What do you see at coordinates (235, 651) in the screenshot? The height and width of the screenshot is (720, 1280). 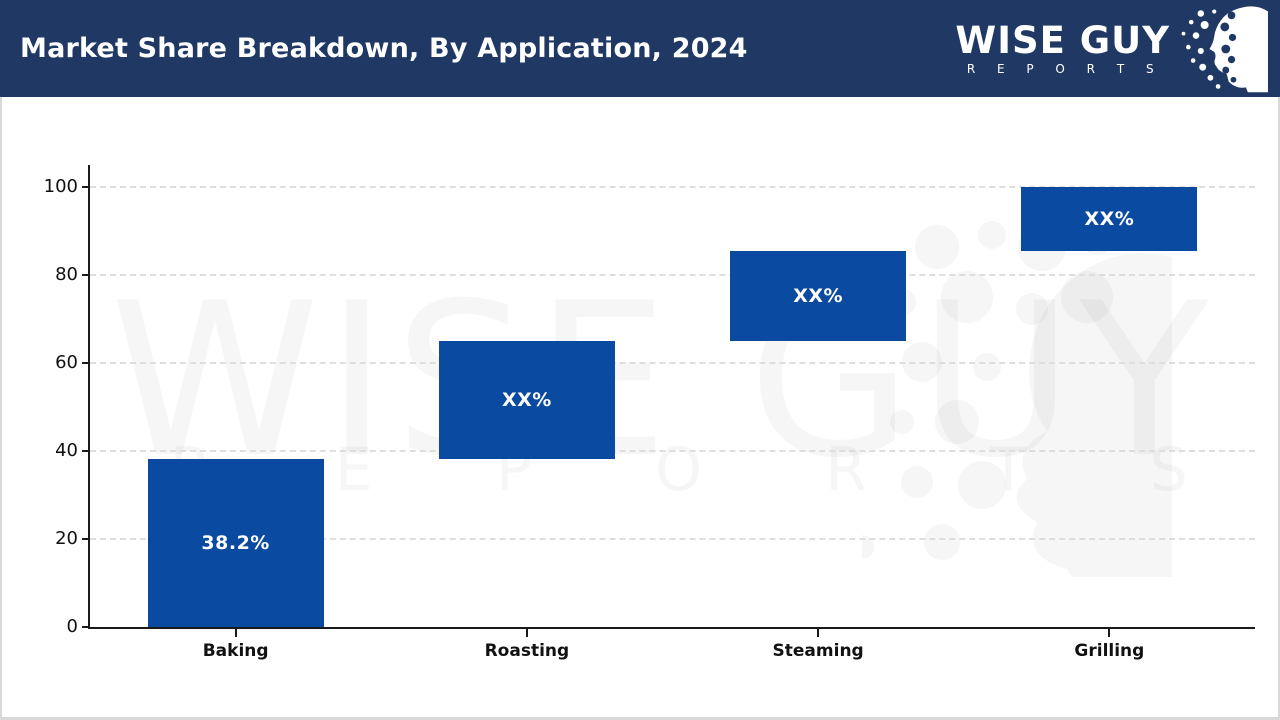 I see `category-label-baking: Baking` at bounding box center [235, 651].